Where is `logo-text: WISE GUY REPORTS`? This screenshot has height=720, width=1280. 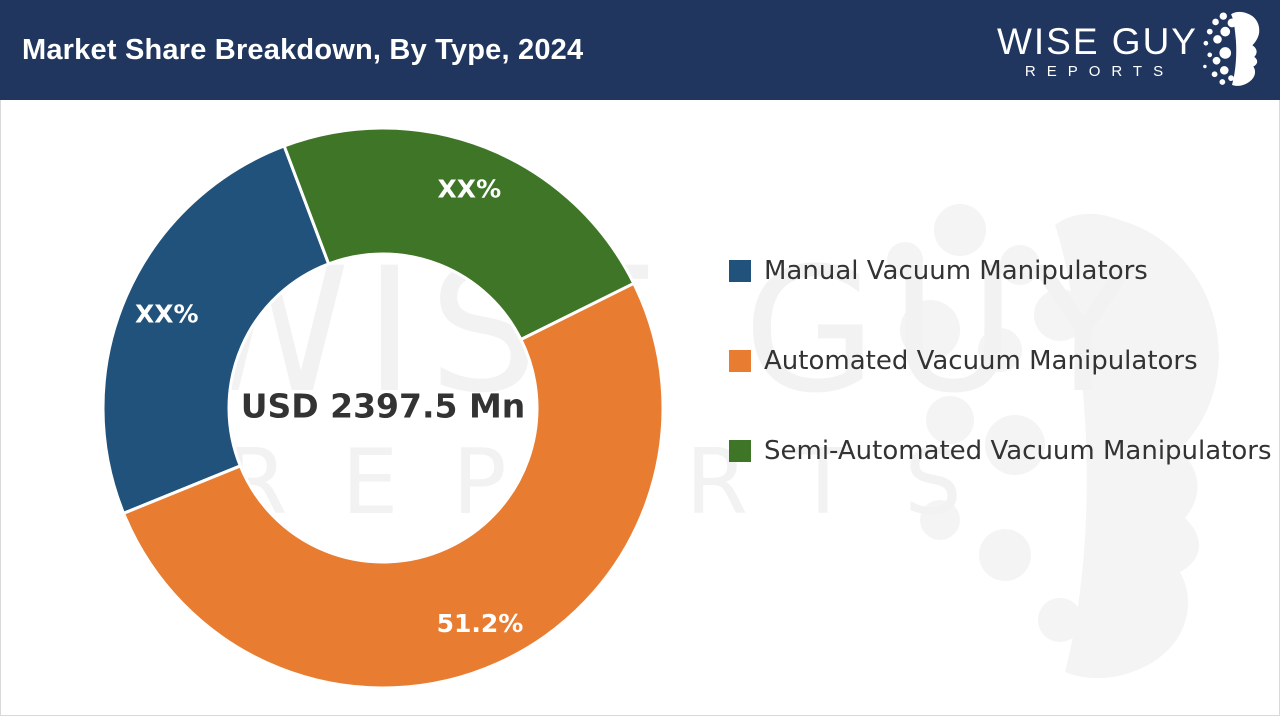 logo-text: WISE GUY REPORTS is located at coordinates (1097, 50).